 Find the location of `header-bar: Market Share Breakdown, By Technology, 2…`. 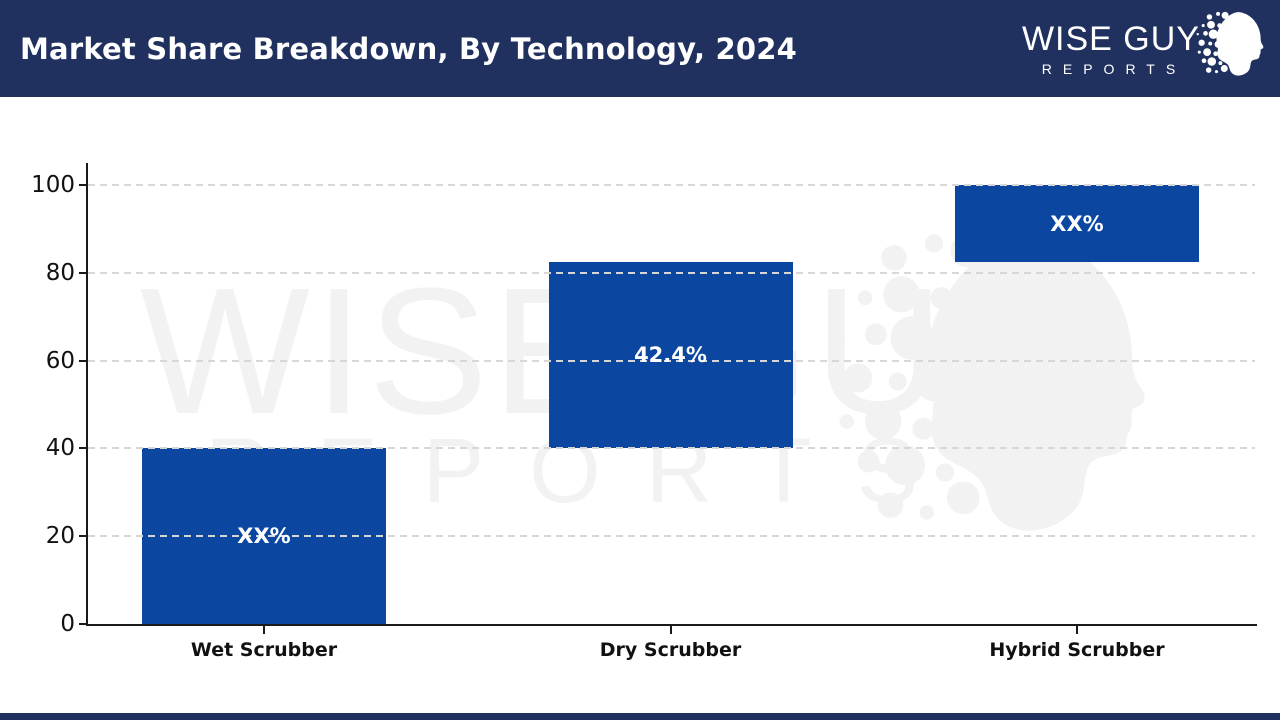

header-bar: Market Share Breakdown, By Technology, 2… is located at coordinates (640, 48).